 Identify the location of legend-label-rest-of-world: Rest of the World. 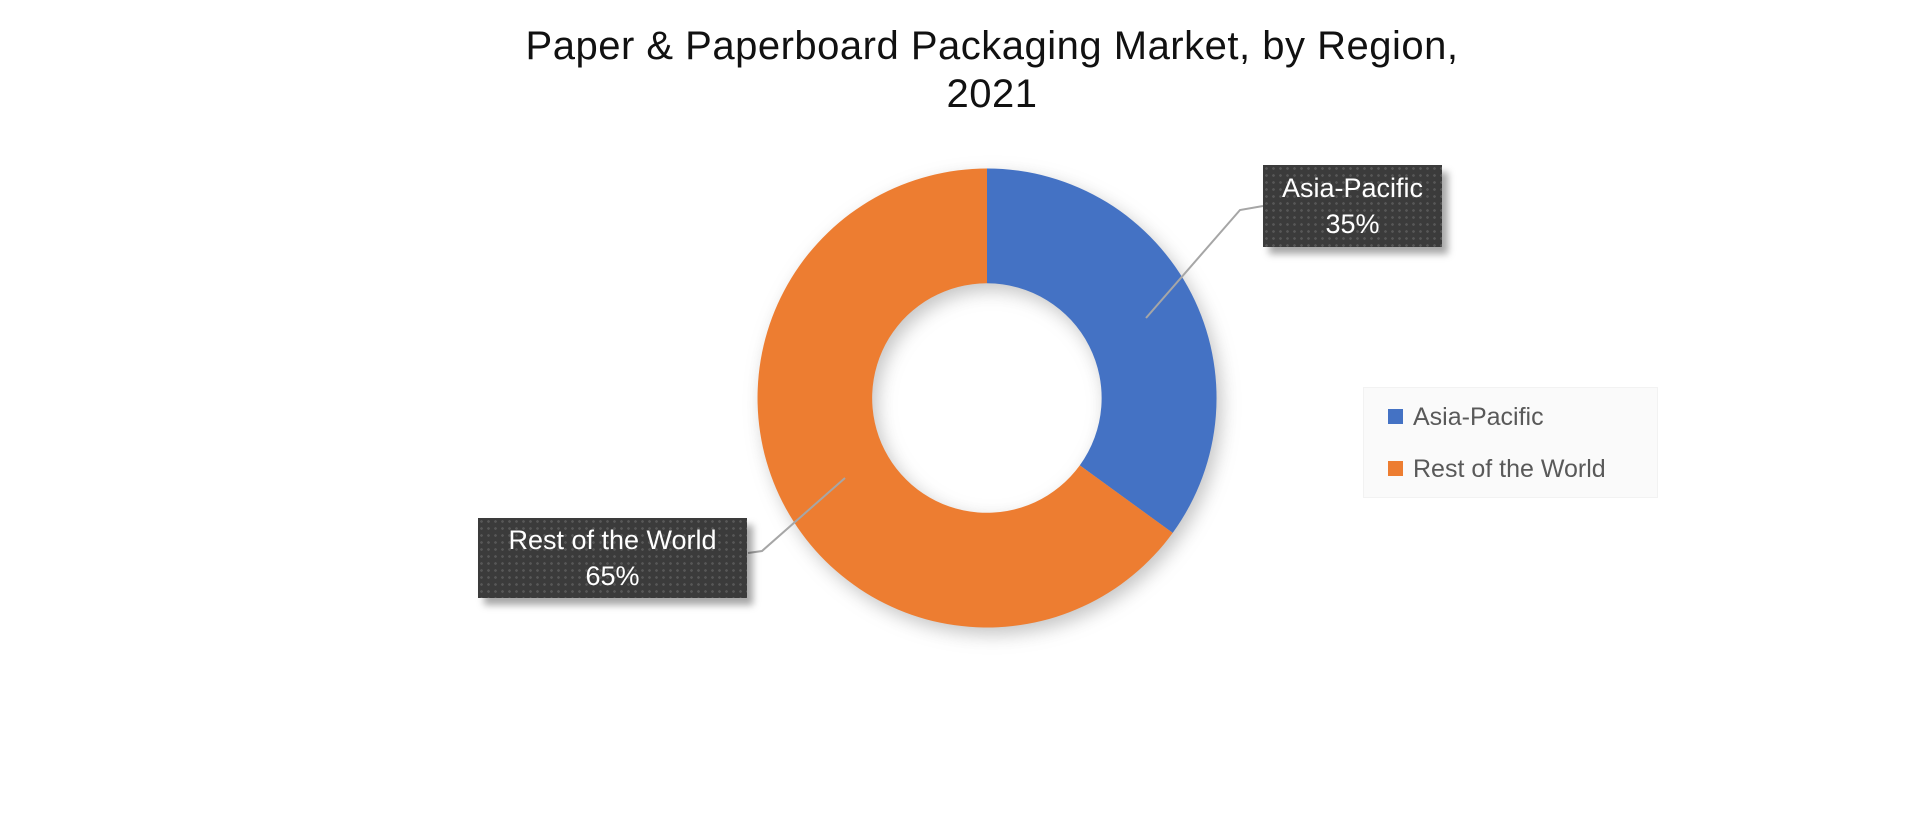
(1509, 468).